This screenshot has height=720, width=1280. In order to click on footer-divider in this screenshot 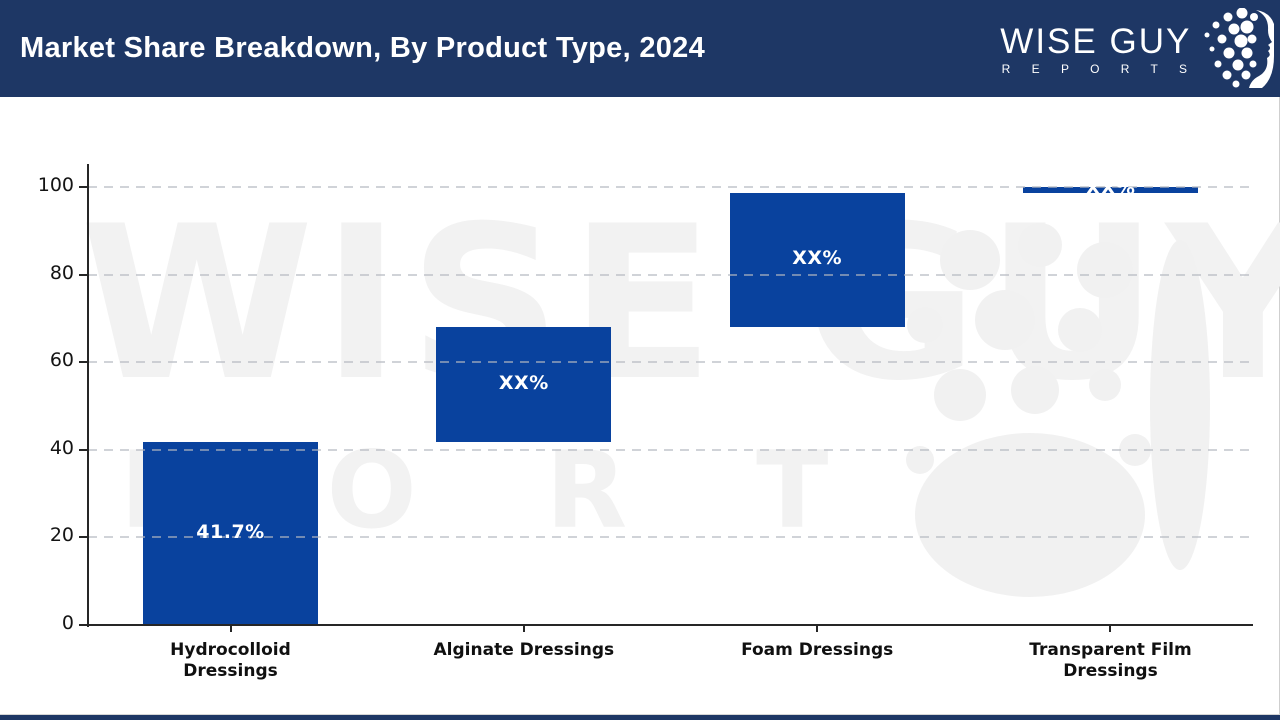, I will do `click(640, 714)`.